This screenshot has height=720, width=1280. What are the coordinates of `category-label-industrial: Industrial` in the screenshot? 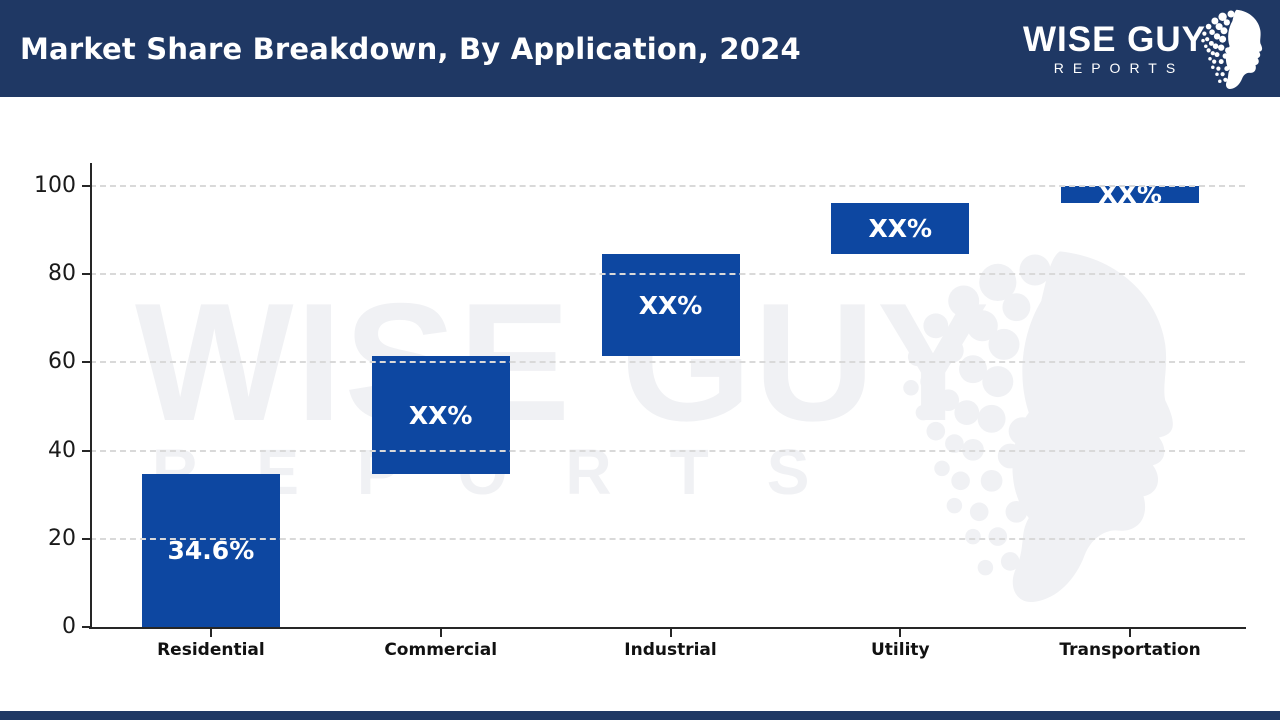 It's located at (670, 650).